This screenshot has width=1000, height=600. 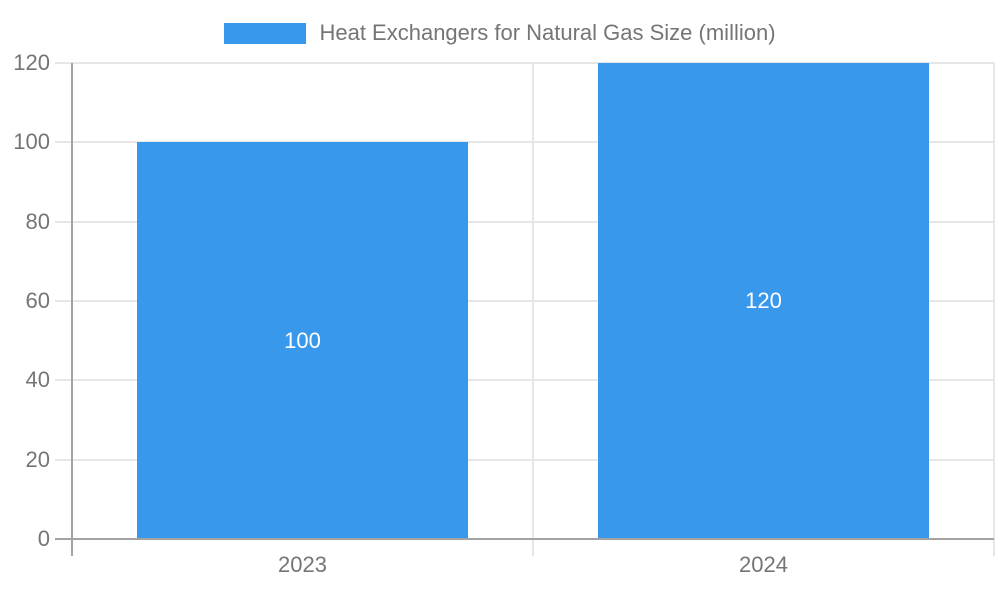 What do you see at coordinates (524, 539) in the screenshot?
I see `x-axis-line` at bounding box center [524, 539].